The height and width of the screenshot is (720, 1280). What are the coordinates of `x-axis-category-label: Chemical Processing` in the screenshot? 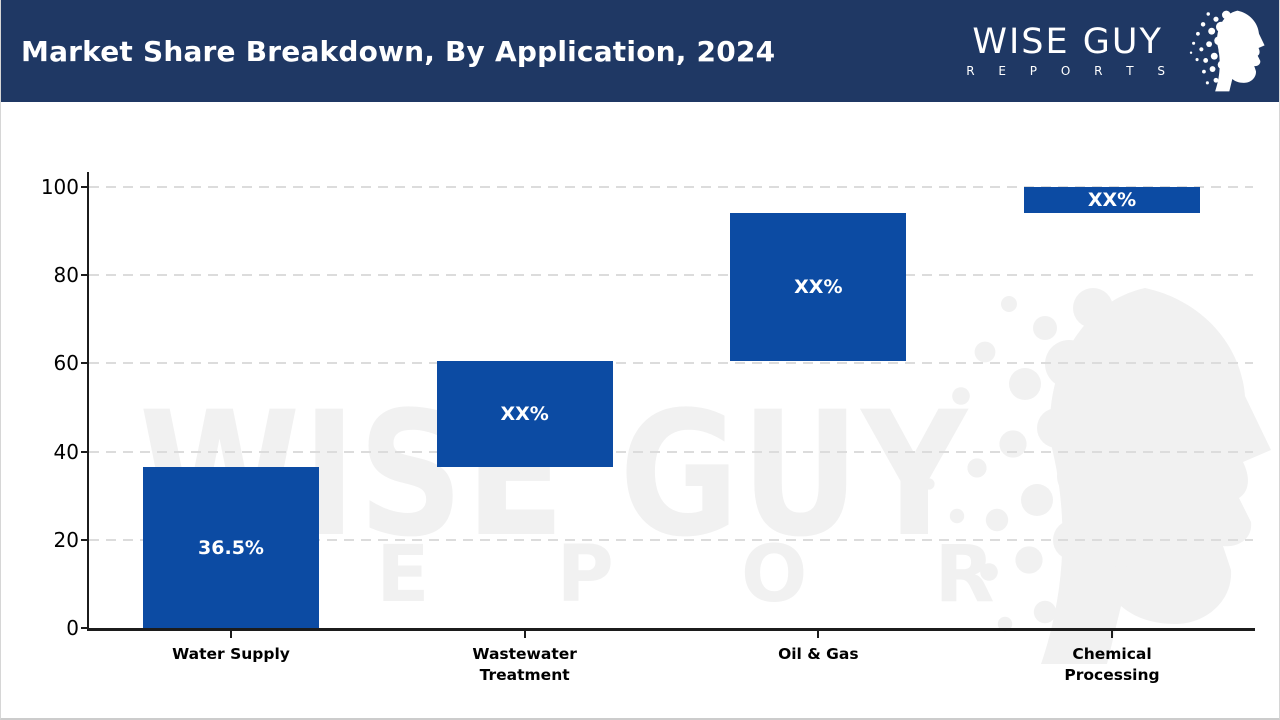 It's located at (1112, 664).